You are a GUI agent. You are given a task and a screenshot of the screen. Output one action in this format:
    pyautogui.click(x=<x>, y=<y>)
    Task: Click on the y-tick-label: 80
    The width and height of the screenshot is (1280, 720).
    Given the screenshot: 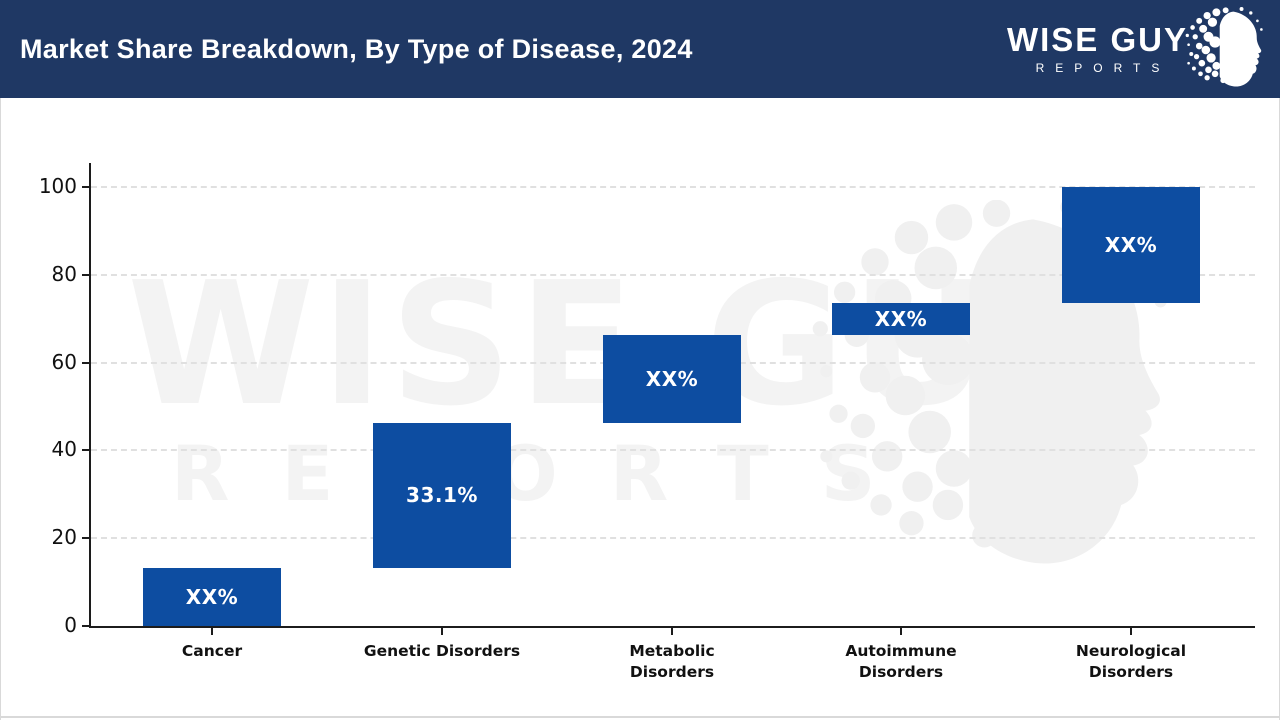 What is the action you would take?
    pyautogui.click(x=64, y=273)
    